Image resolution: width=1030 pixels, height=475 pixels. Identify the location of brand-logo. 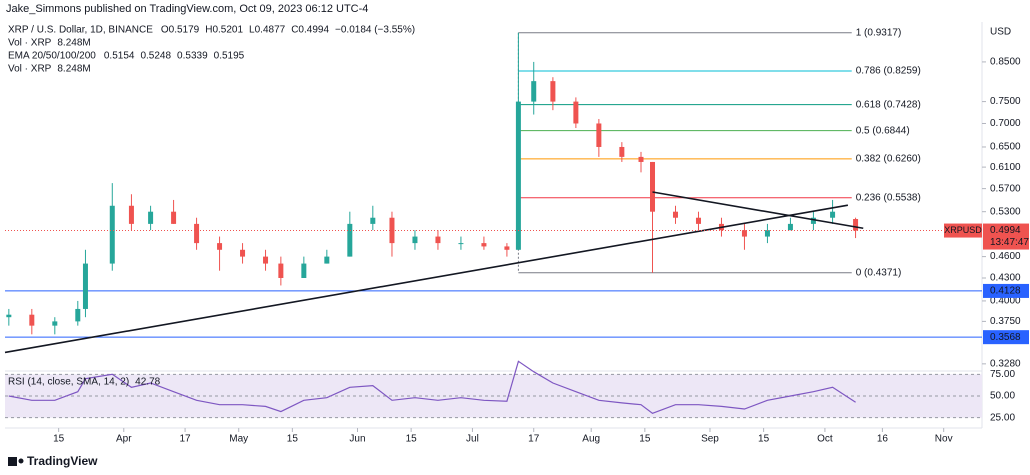
(16, 461).